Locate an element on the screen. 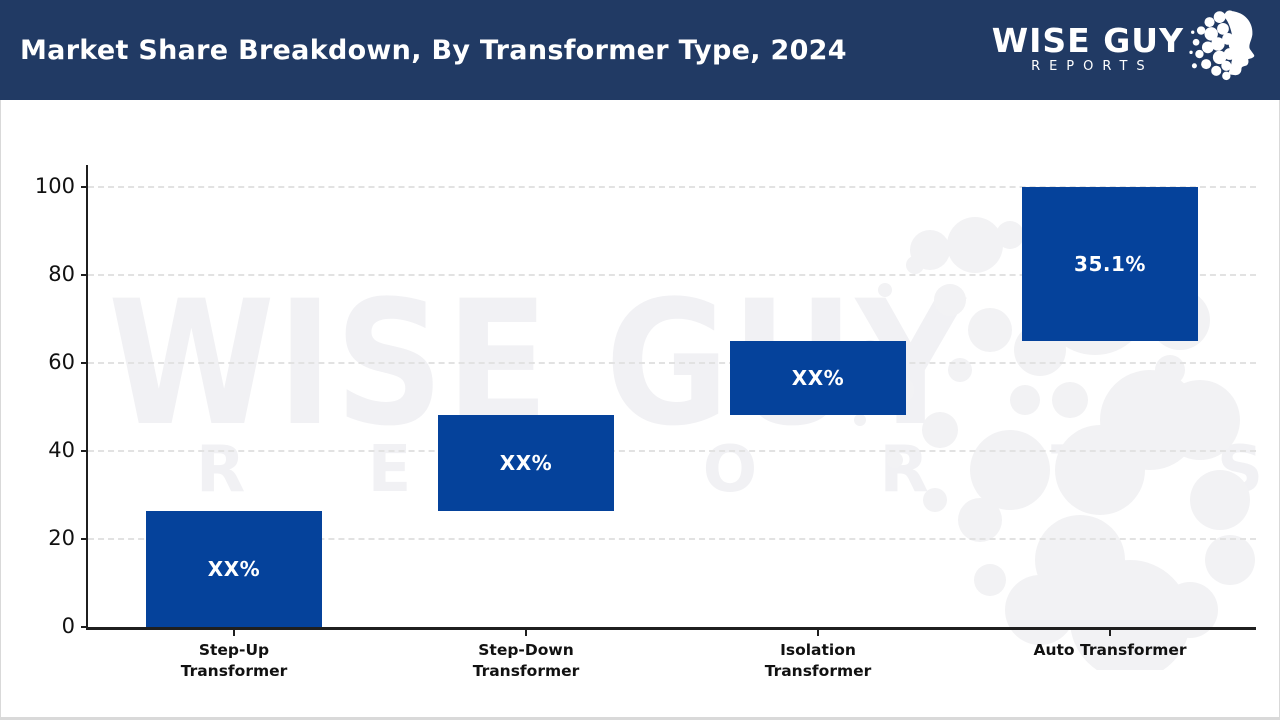 The height and width of the screenshot is (720, 1280). category-label: Isolation Transformer is located at coordinates (818, 660).